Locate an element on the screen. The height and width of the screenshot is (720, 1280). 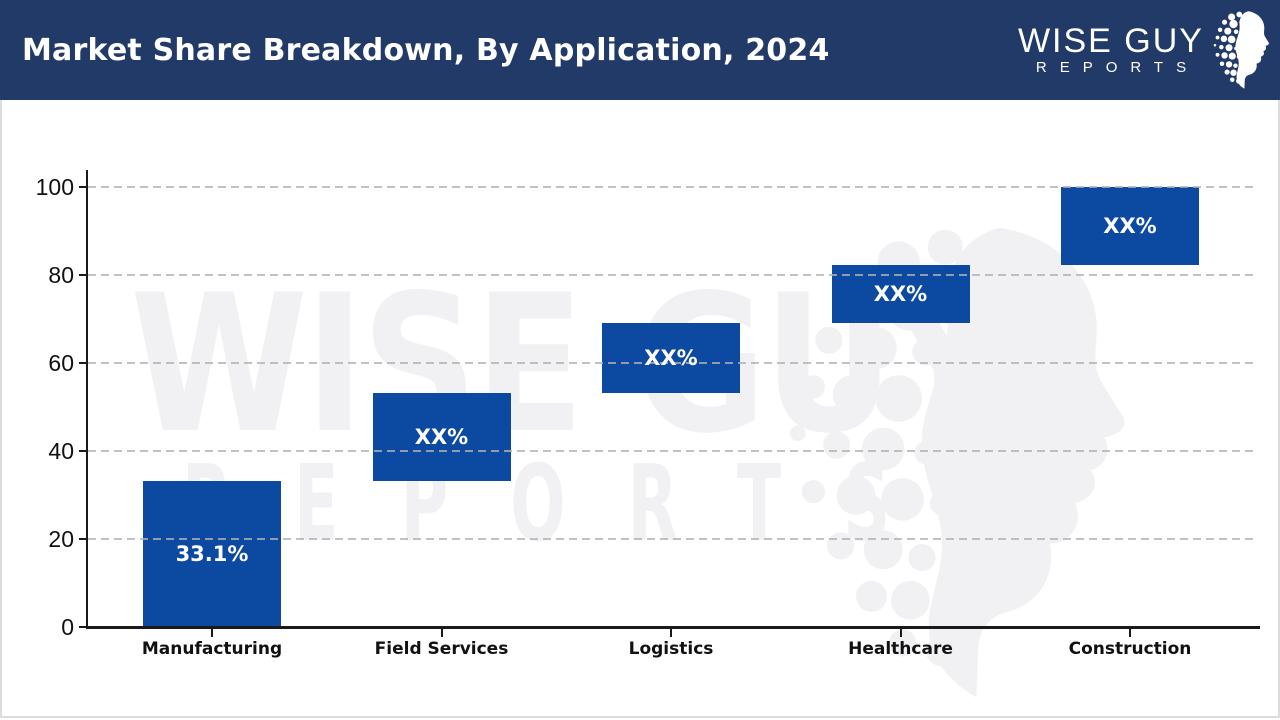
bar-value-label-field-services: XX% is located at coordinates (441, 437).